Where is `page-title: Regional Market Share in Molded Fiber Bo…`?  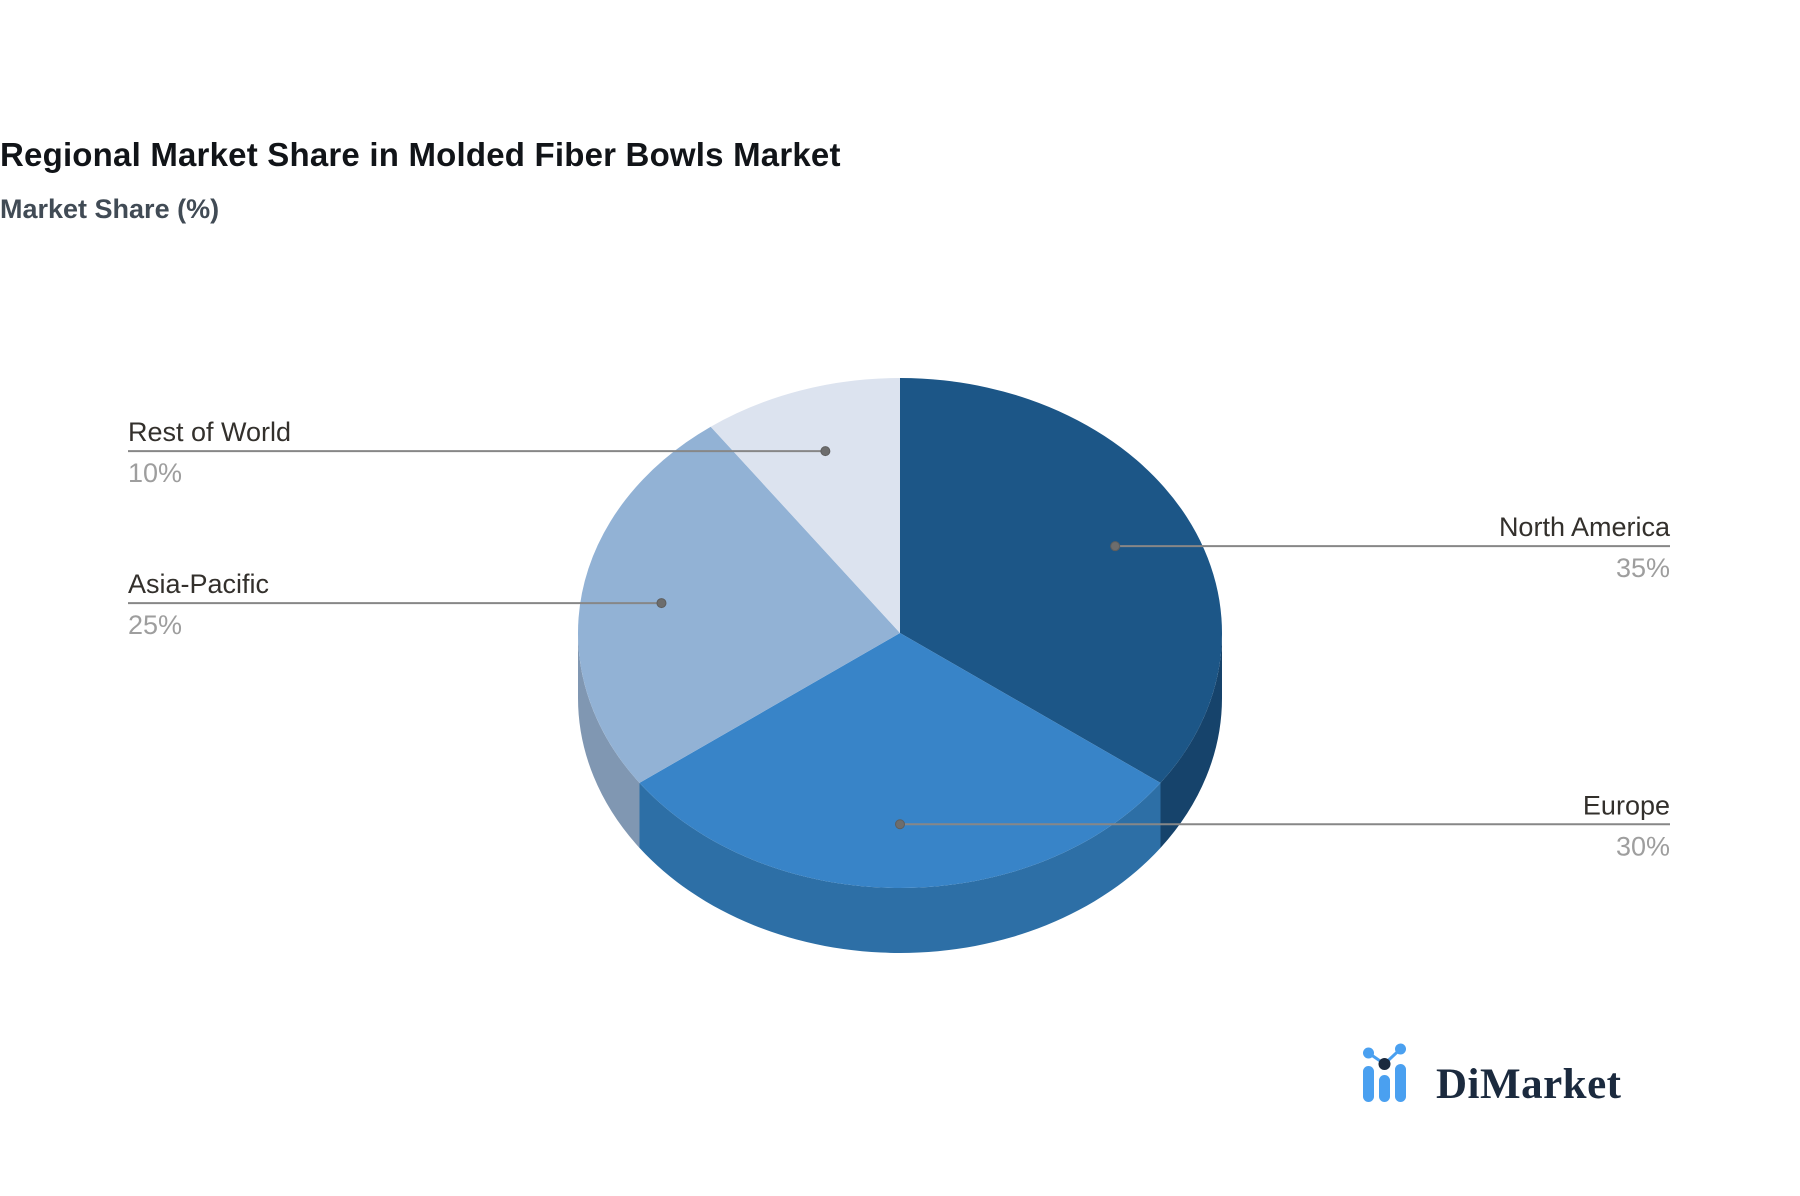 page-title: Regional Market Share in Molded Fiber Bo… is located at coordinates (420, 154).